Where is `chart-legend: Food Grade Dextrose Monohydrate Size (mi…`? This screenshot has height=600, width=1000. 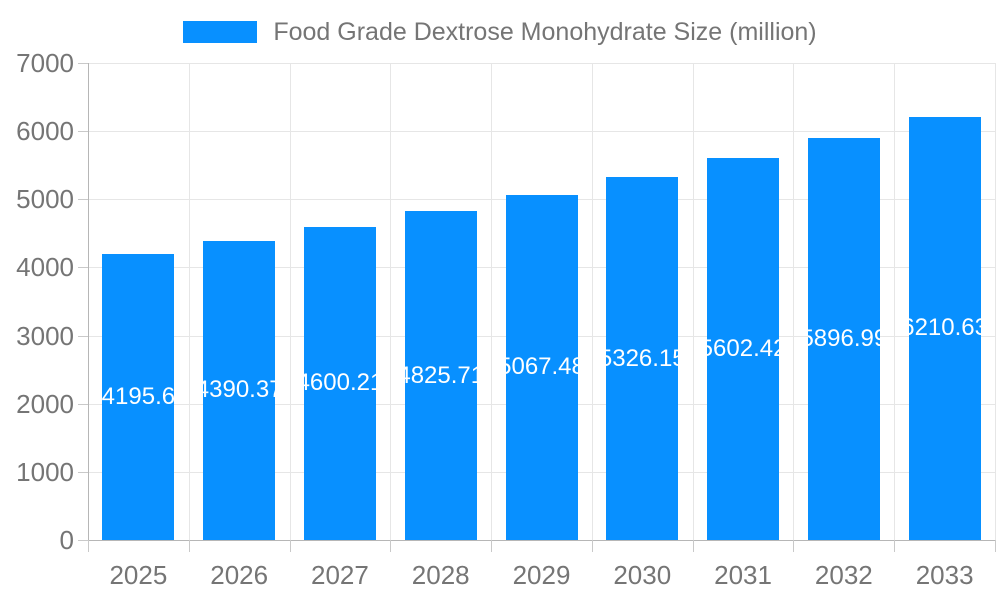
chart-legend: Food Grade Dextrose Monohydrate Size (mi… is located at coordinates (500, 32).